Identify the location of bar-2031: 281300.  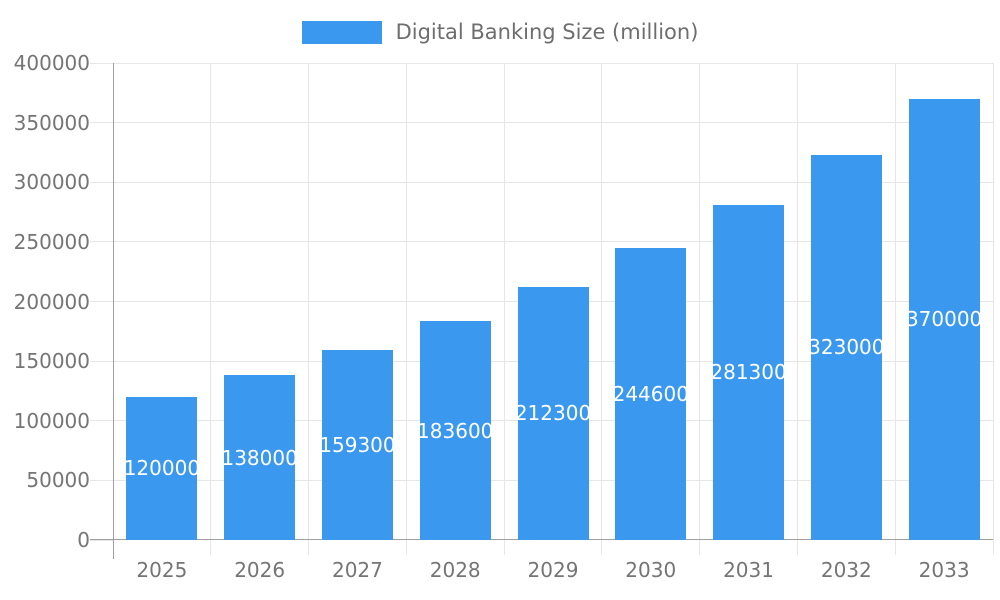
(749, 372).